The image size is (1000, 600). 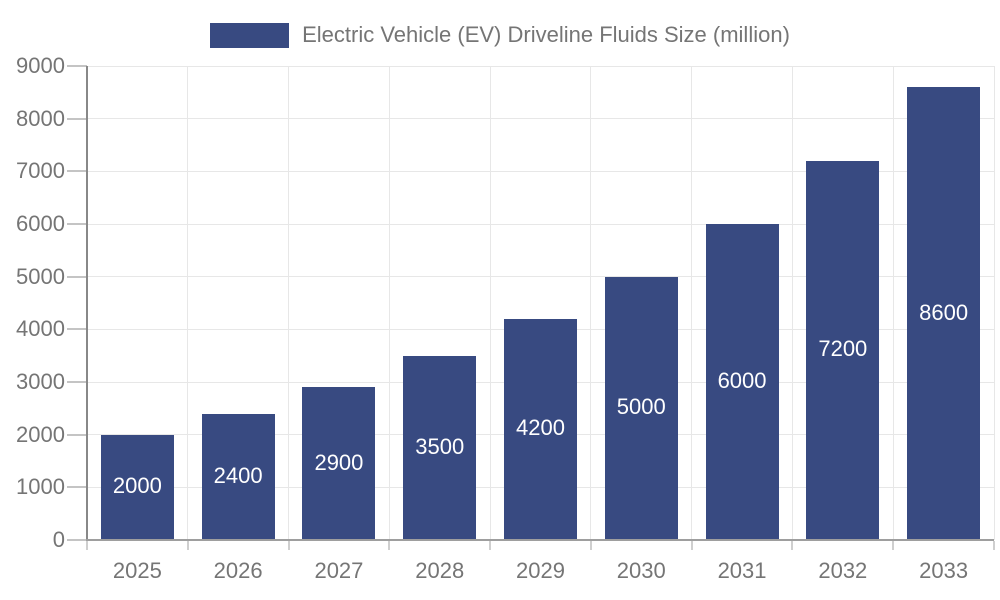 I want to click on y-axis-line, so click(x=87, y=303).